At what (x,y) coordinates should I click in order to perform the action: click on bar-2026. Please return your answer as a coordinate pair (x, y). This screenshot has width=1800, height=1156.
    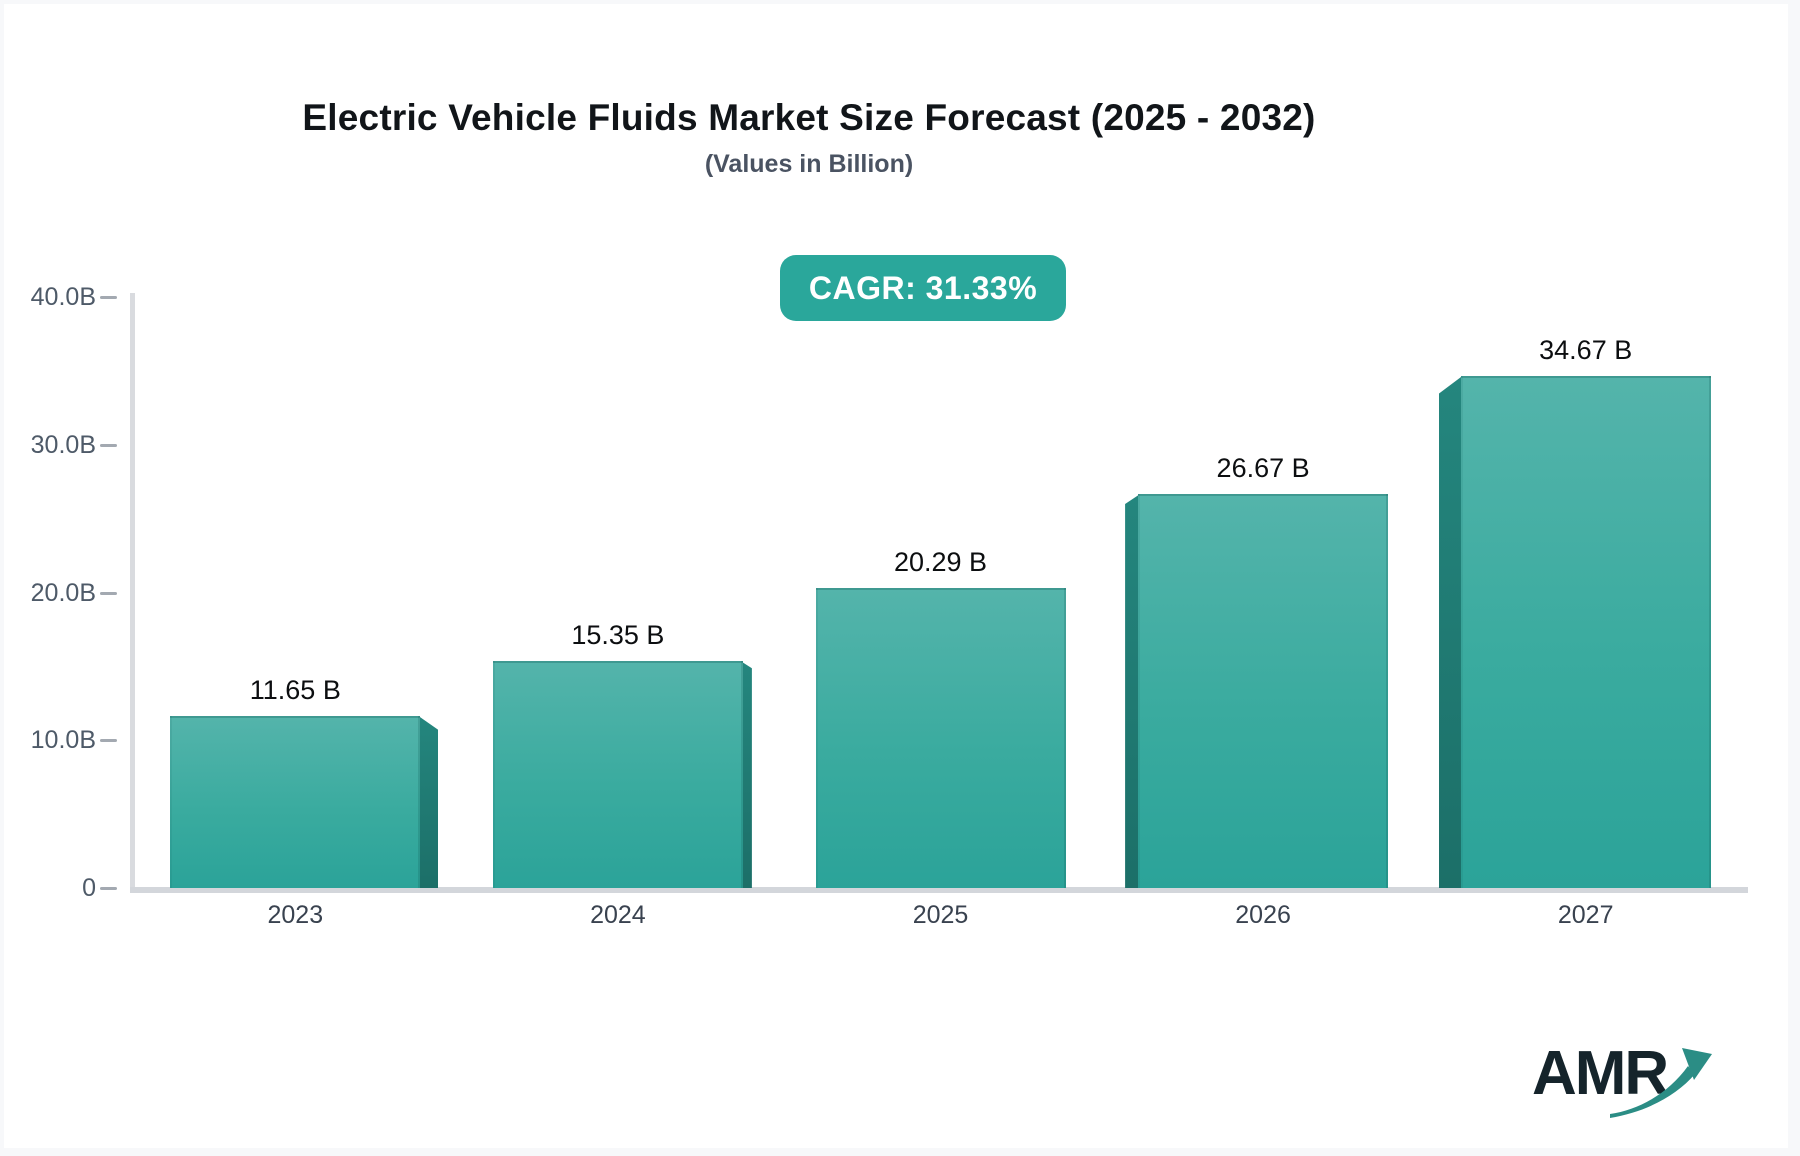
    Looking at the image, I should click on (1263, 690).